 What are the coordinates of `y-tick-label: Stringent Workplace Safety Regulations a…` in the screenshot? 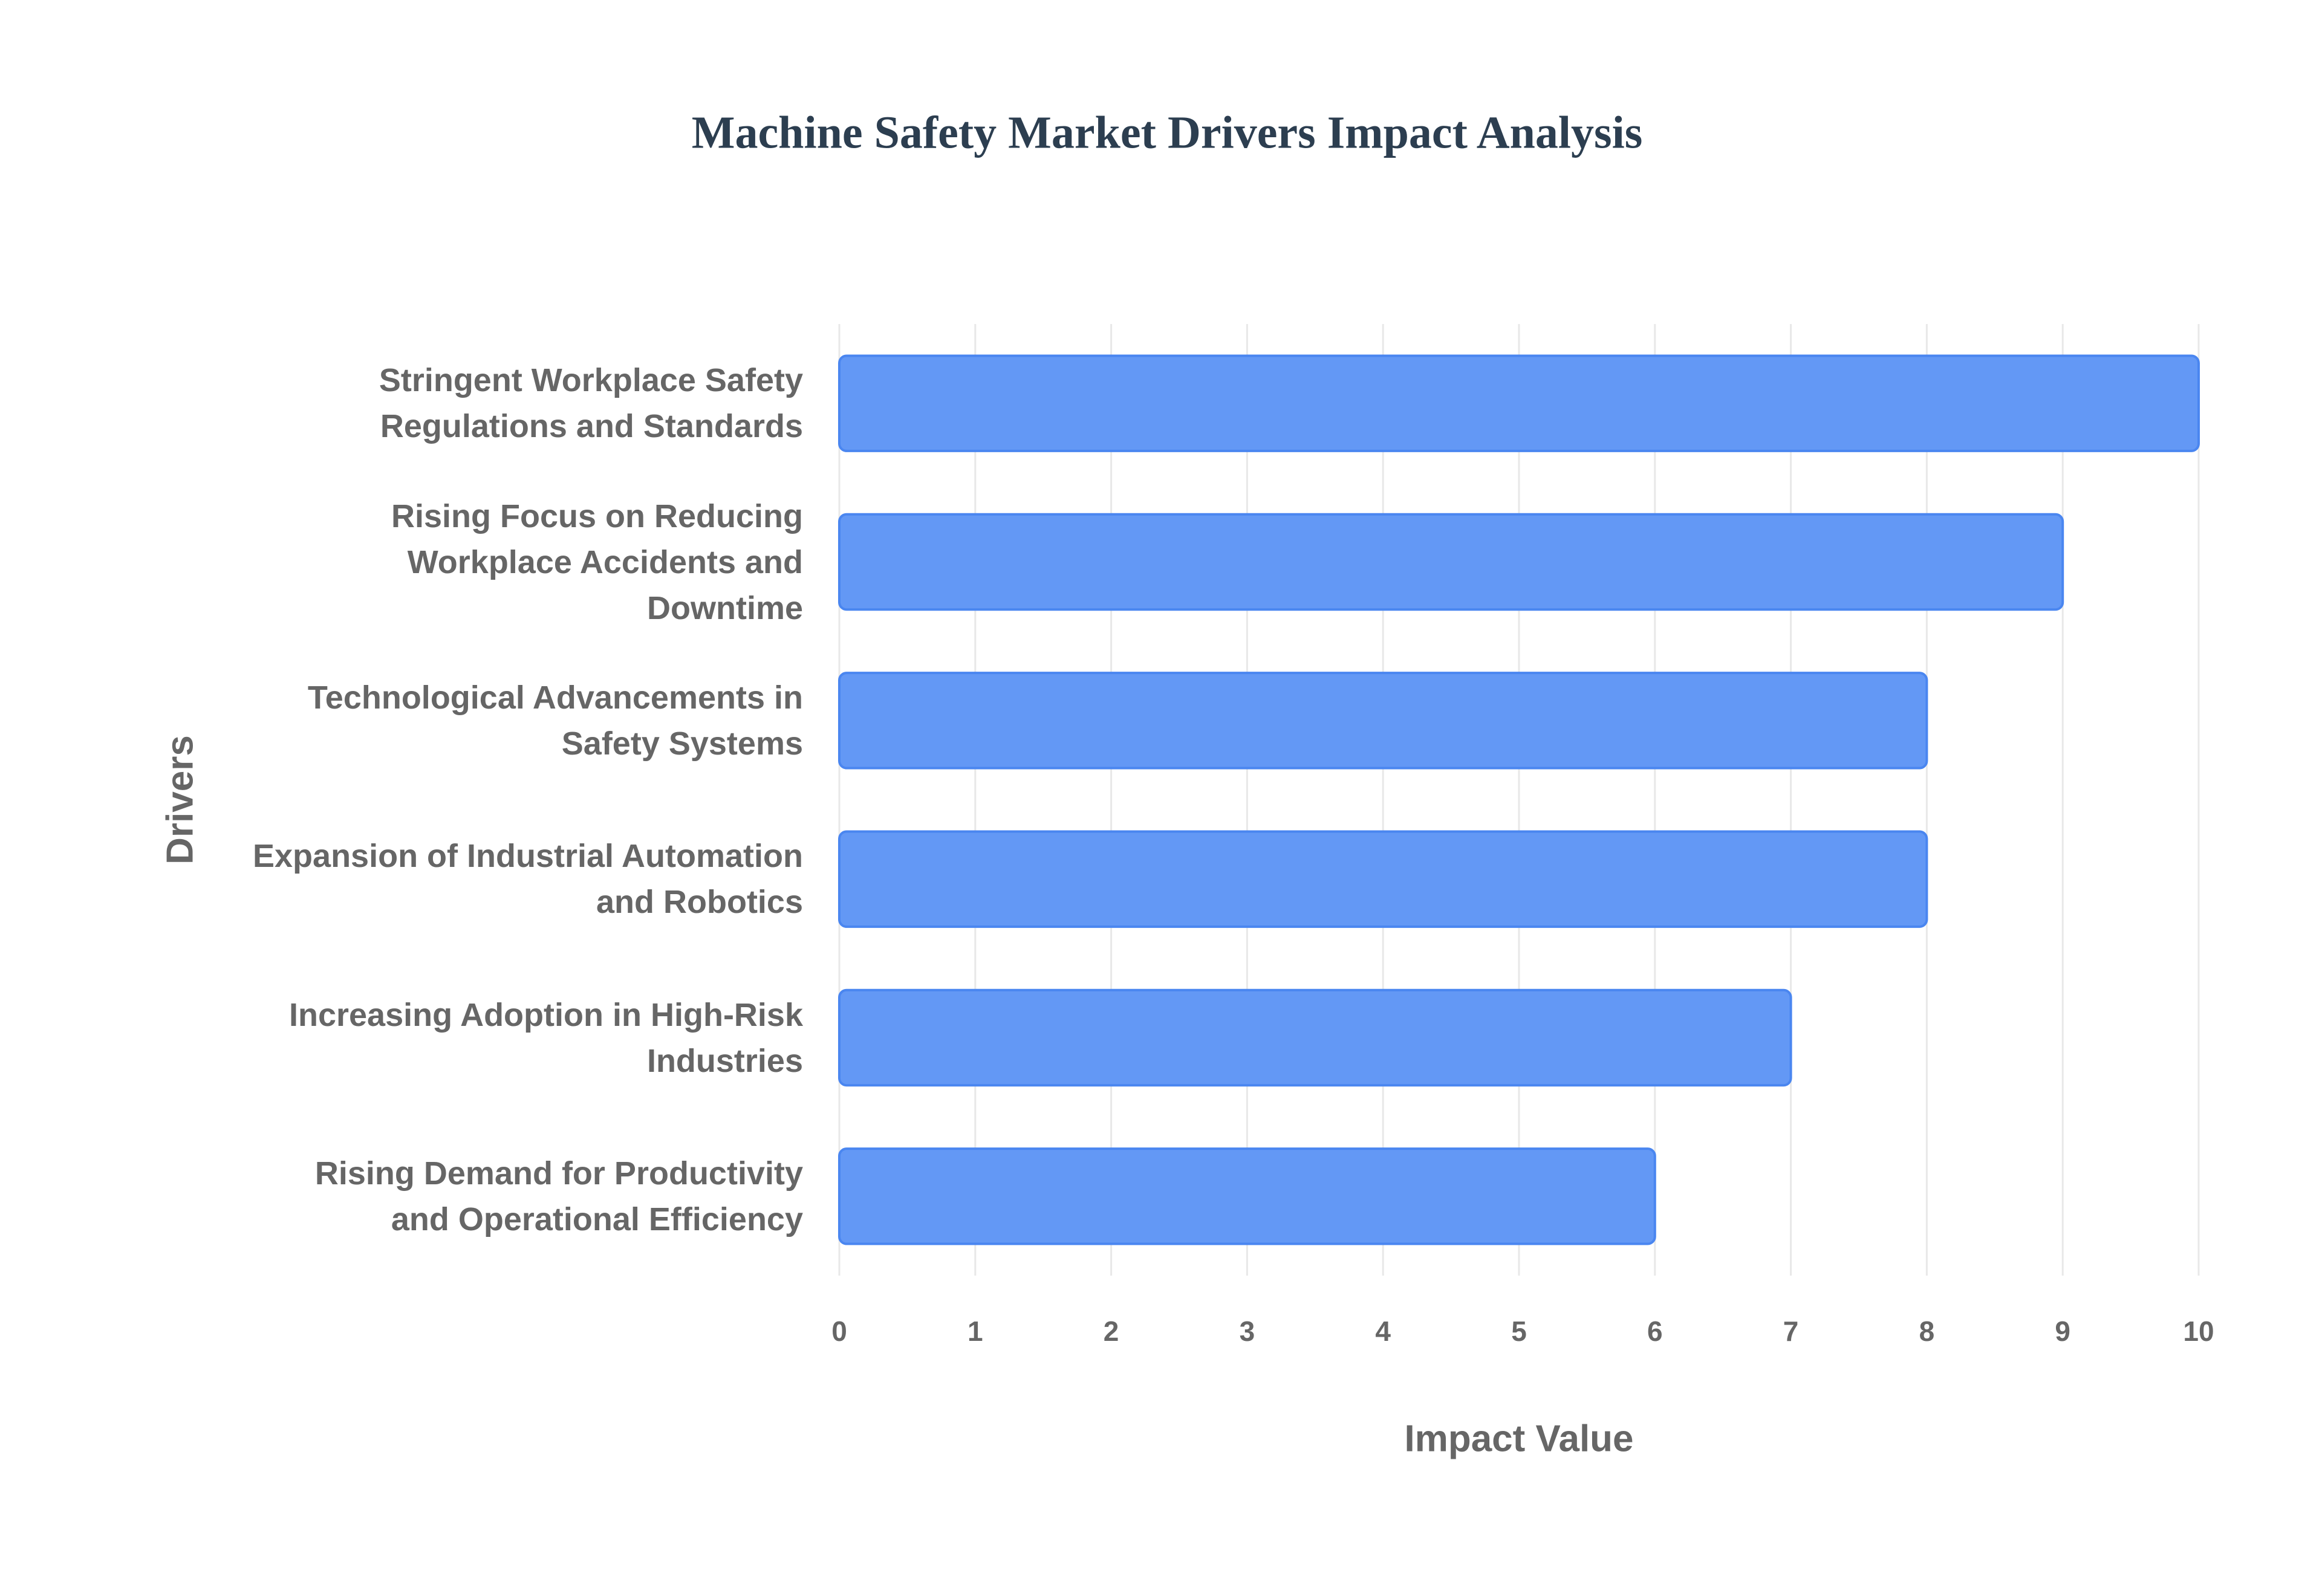 It's located at (591, 403).